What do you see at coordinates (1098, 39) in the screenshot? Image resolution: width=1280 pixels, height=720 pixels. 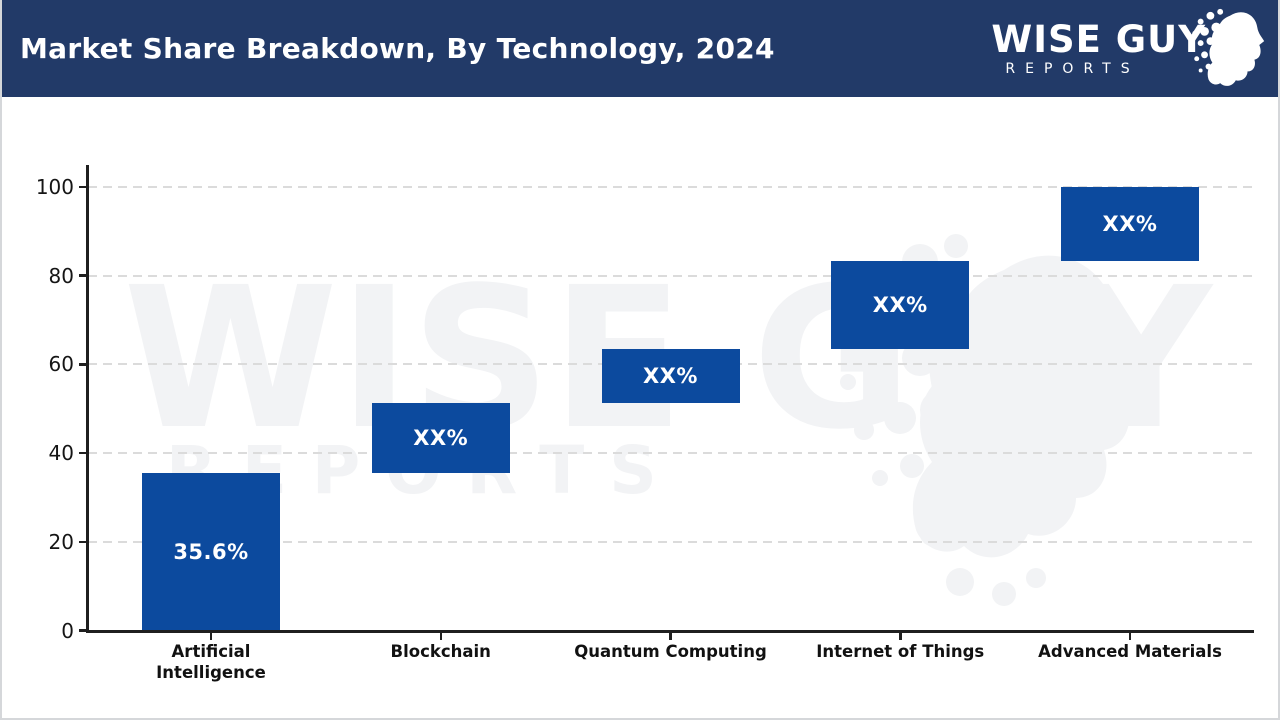 I see `logo-wordmark-line1: WISE GUY` at bounding box center [1098, 39].